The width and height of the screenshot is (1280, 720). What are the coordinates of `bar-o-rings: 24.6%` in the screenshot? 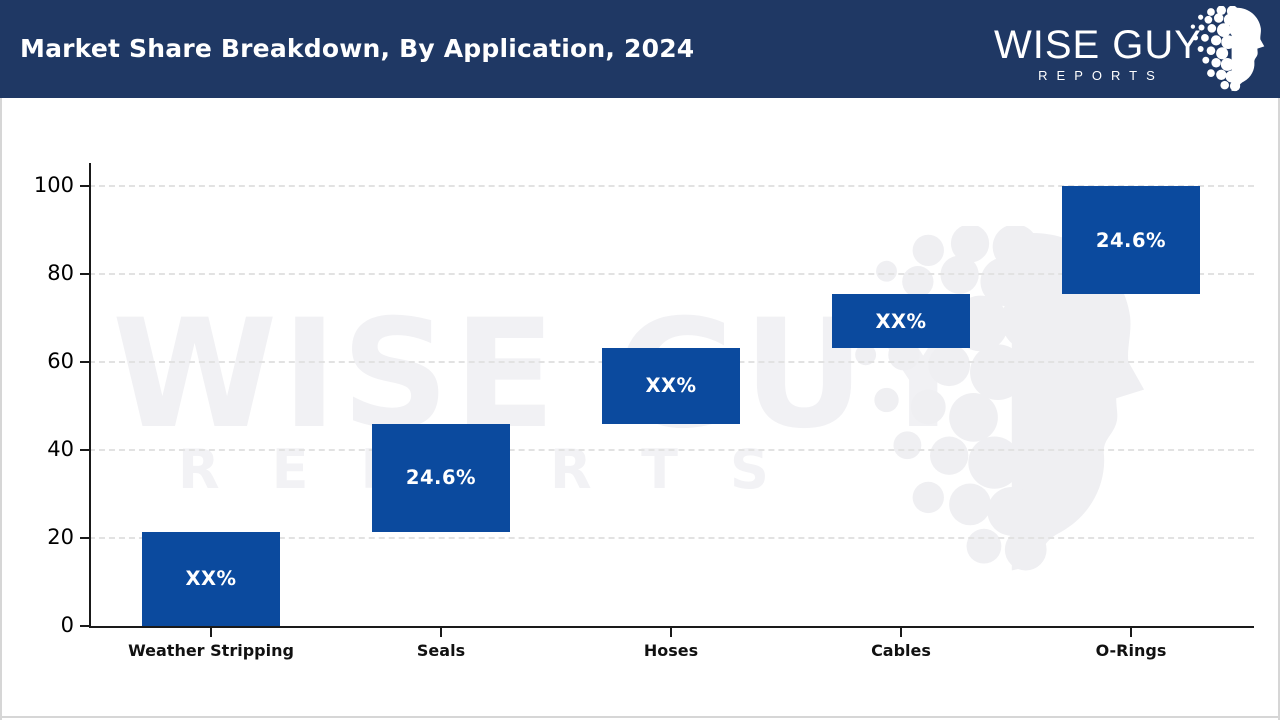 It's located at (1131, 240).